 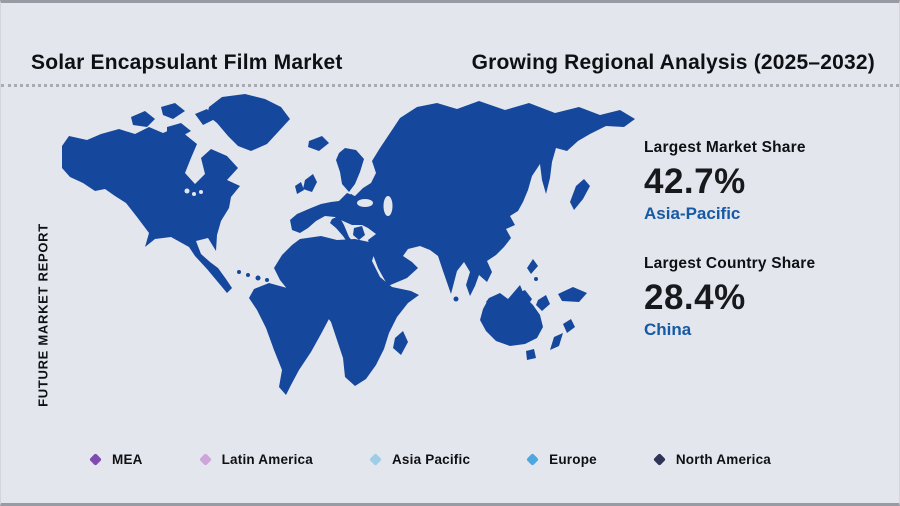 I want to click on country-share-label: Largest Country Share, so click(x=730, y=263).